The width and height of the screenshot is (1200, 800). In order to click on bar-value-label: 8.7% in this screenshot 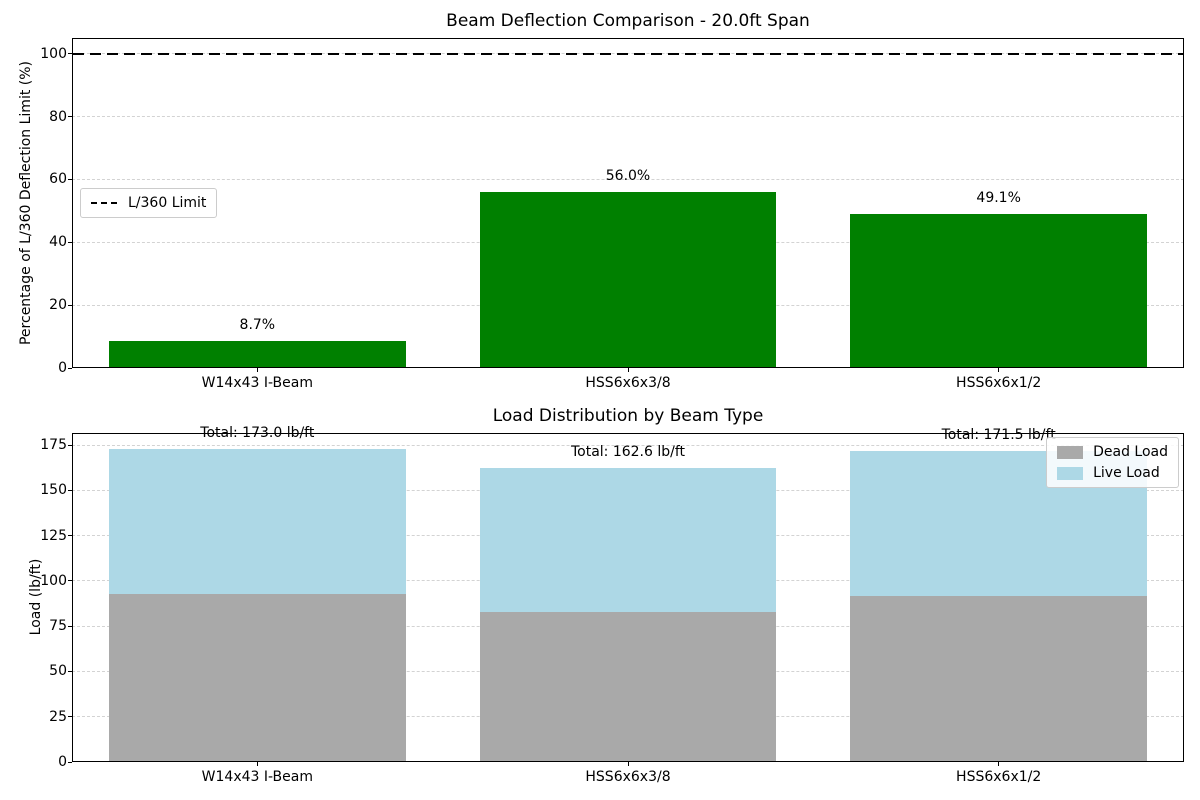, I will do `click(257, 324)`.